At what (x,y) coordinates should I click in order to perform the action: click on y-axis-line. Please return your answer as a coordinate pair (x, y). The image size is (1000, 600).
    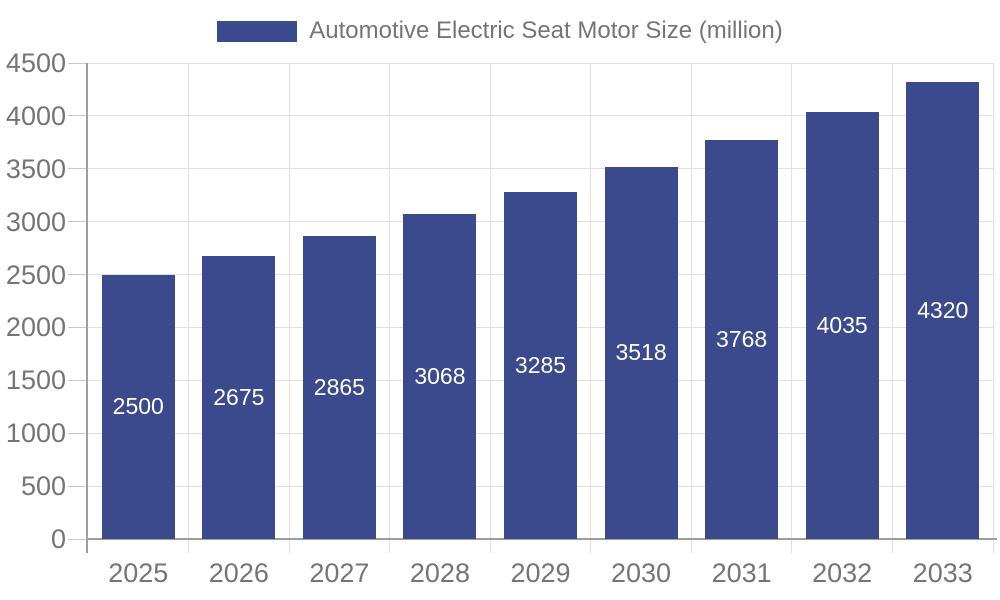
    Looking at the image, I should click on (87, 308).